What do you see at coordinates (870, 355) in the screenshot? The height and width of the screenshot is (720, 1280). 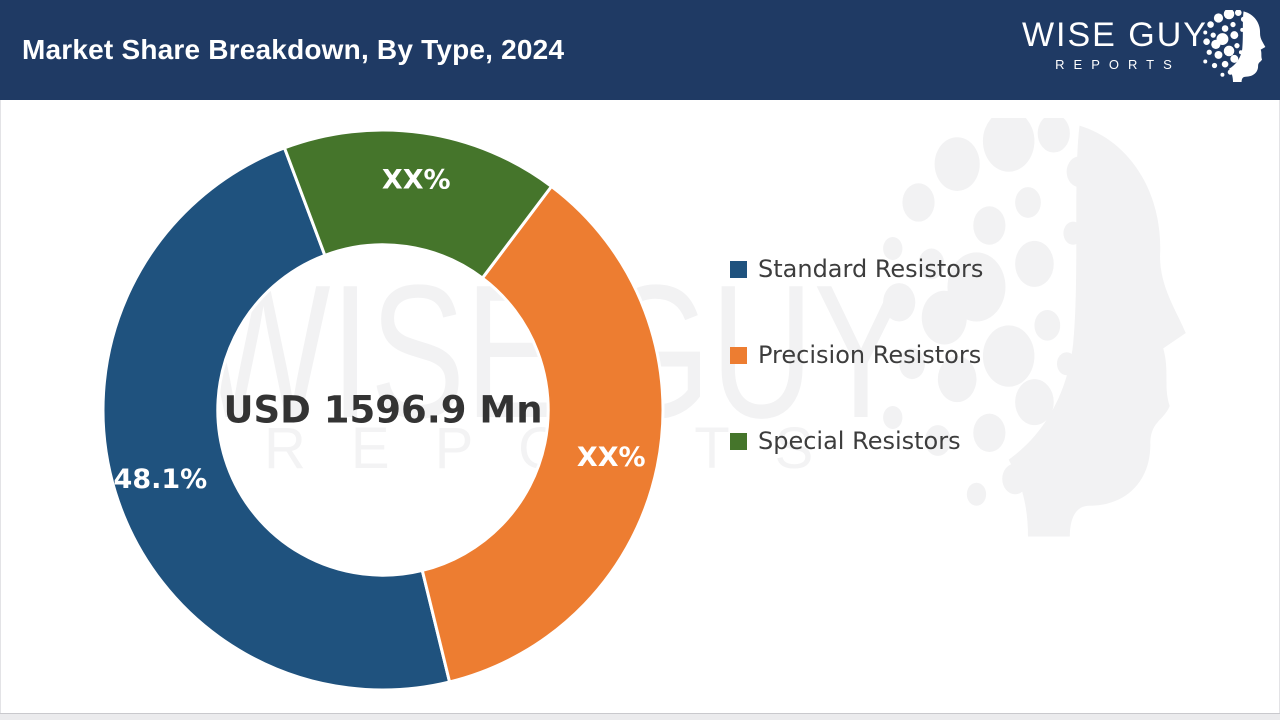 I see `legend-label: Precision Resistors` at bounding box center [870, 355].